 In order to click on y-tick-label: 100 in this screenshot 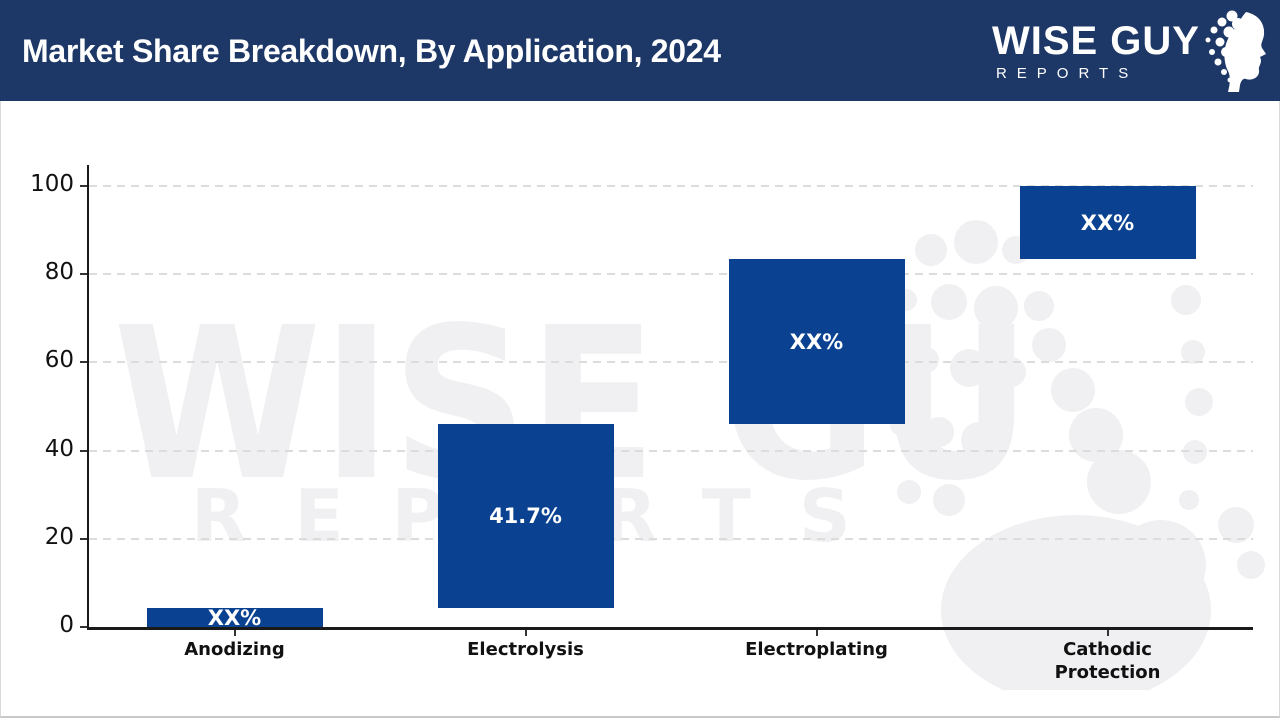, I will do `click(52, 184)`.